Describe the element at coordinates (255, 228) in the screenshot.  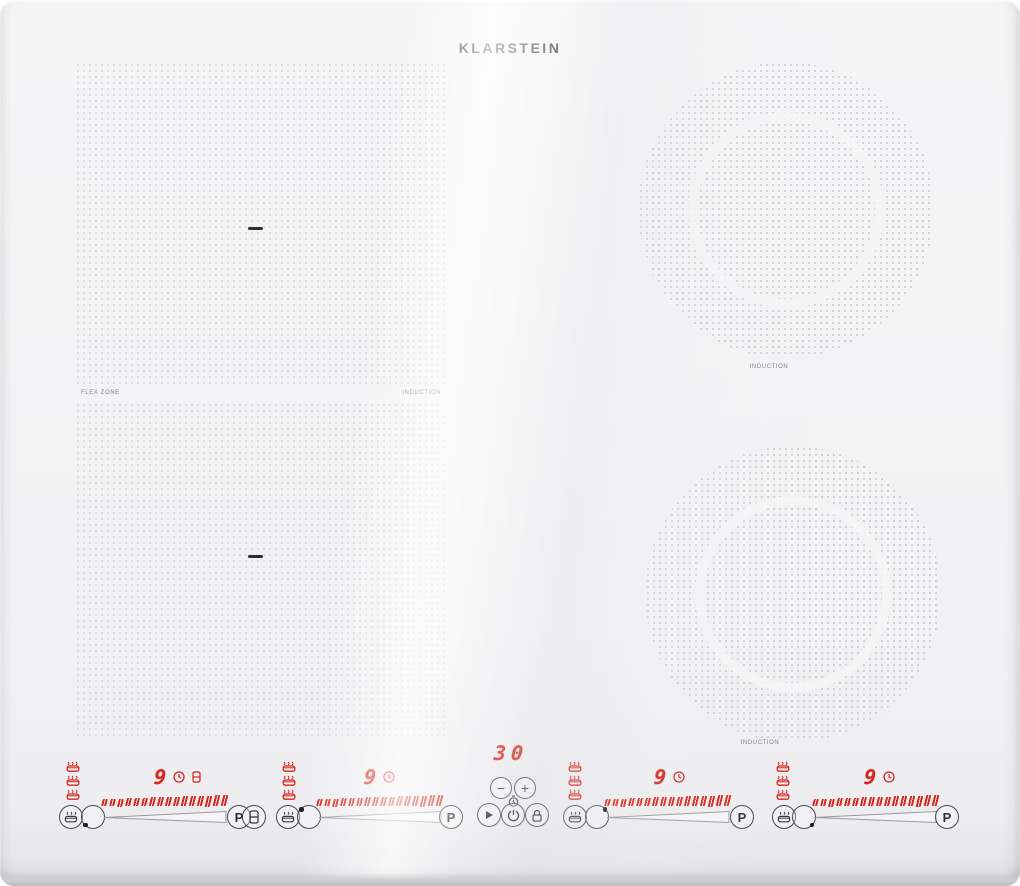
I see `flex-zone-rear-marker` at that location.